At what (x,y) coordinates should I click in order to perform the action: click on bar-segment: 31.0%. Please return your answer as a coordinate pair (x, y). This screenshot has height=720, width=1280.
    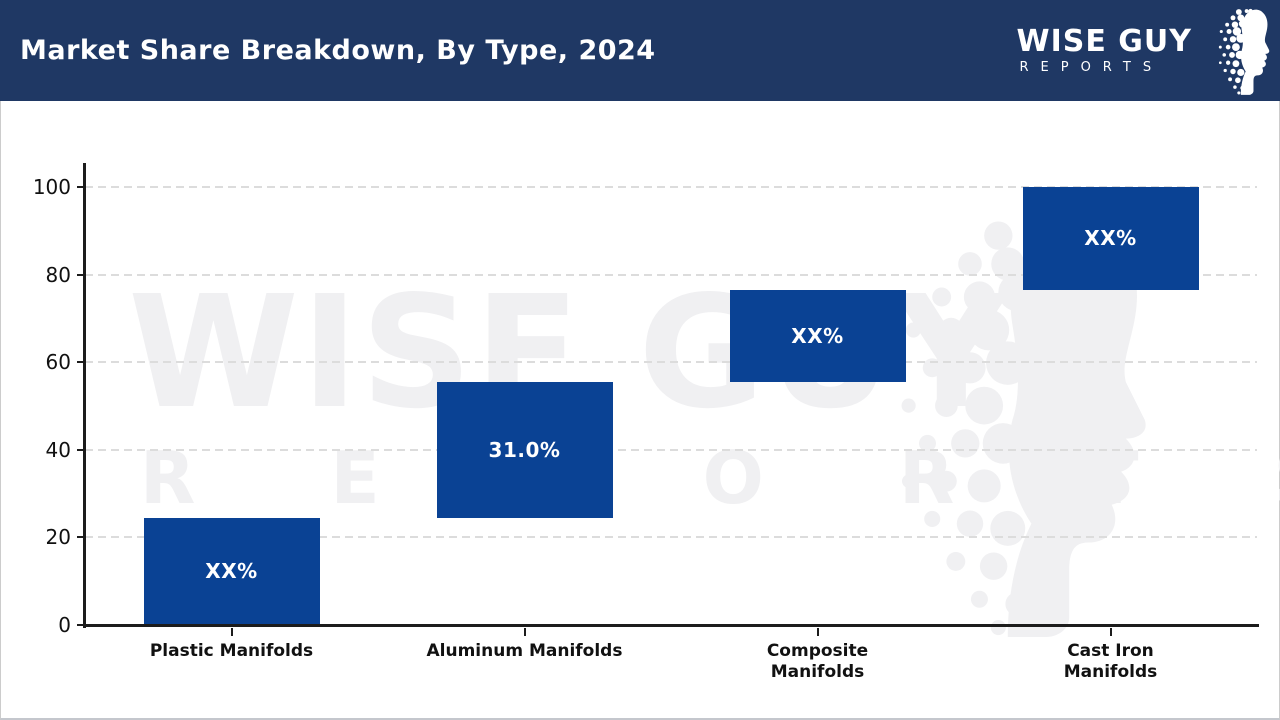
    Looking at the image, I should click on (524, 449).